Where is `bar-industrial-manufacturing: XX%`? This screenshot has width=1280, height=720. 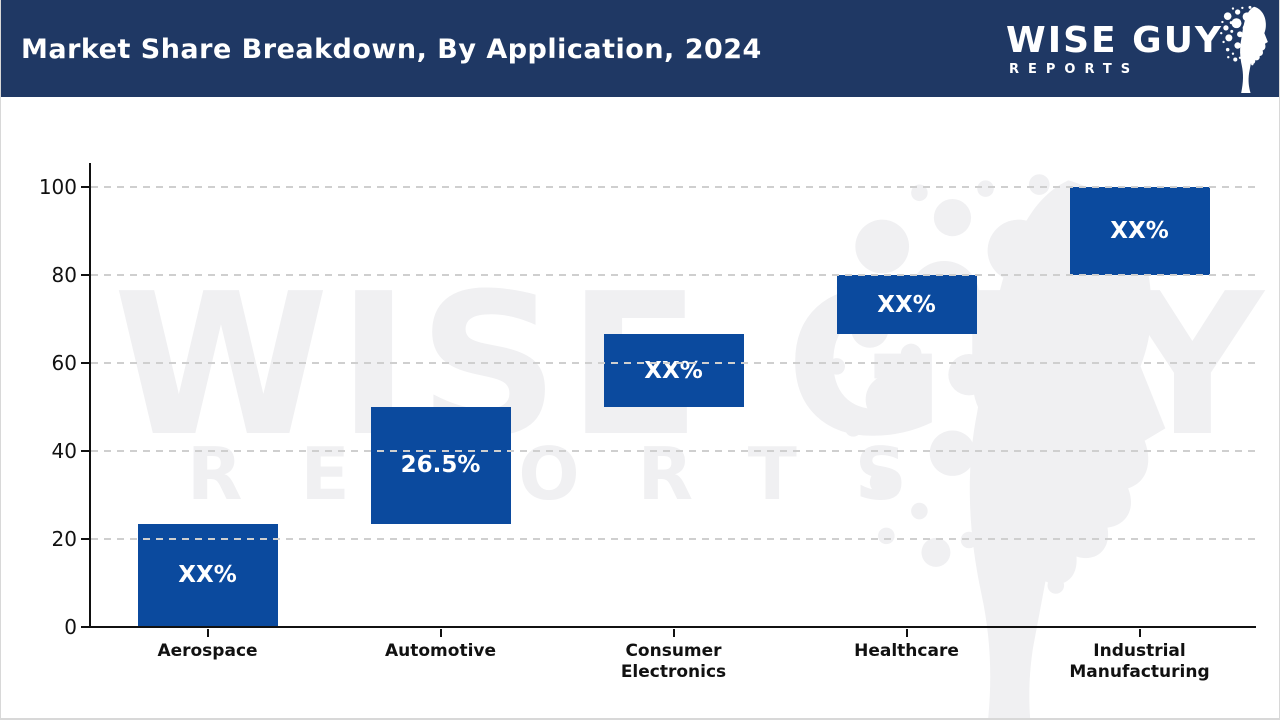
bar-industrial-manufacturing: XX% is located at coordinates (1139, 231).